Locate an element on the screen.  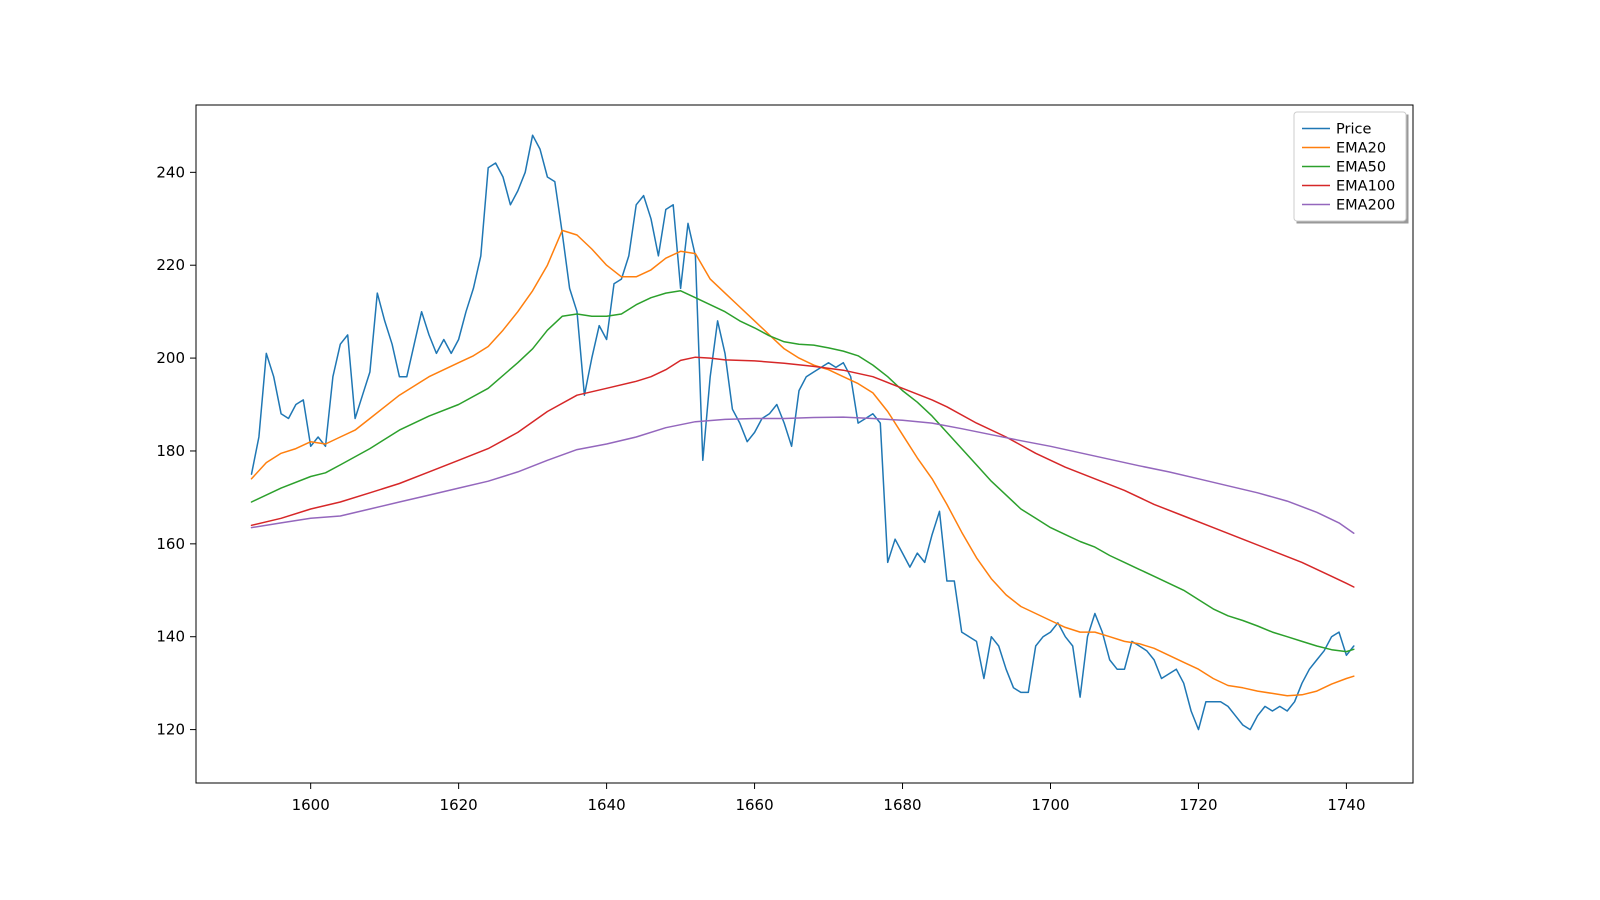
x-tick-label: 1660 is located at coordinates (754, 805).